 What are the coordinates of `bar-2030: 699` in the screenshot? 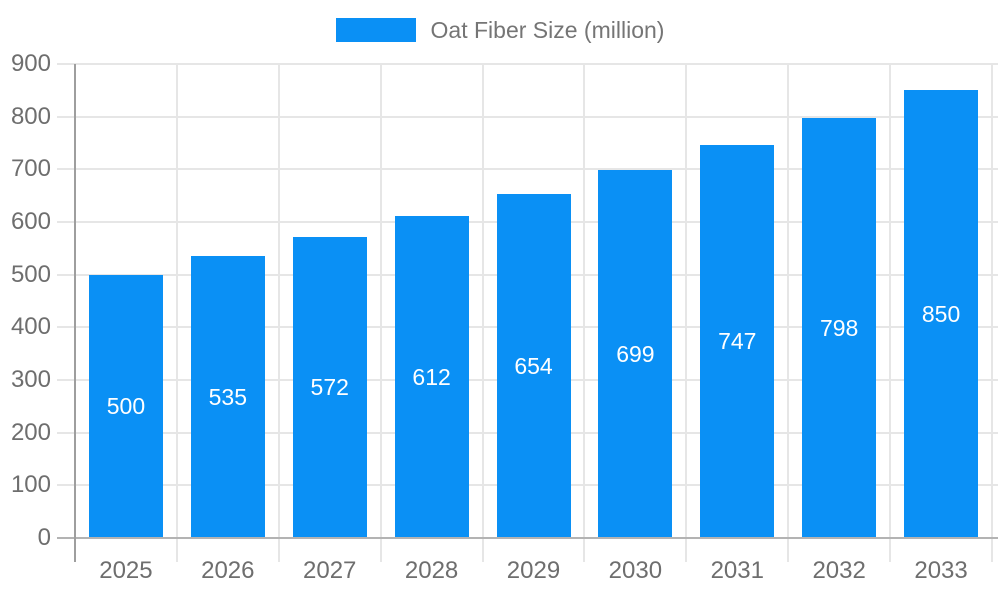 It's located at (635, 353).